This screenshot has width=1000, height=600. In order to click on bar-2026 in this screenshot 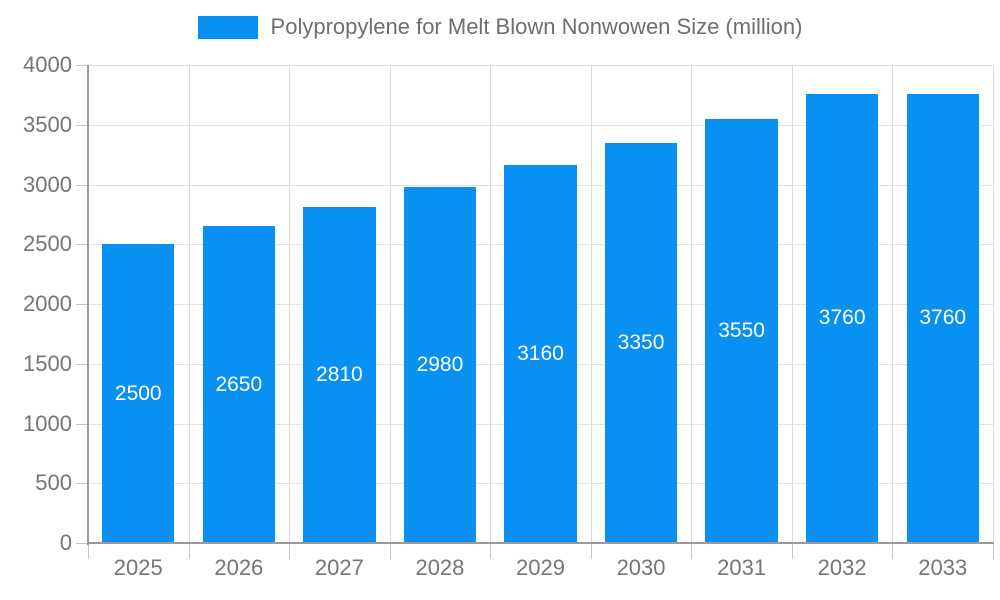, I will do `click(239, 384)`.